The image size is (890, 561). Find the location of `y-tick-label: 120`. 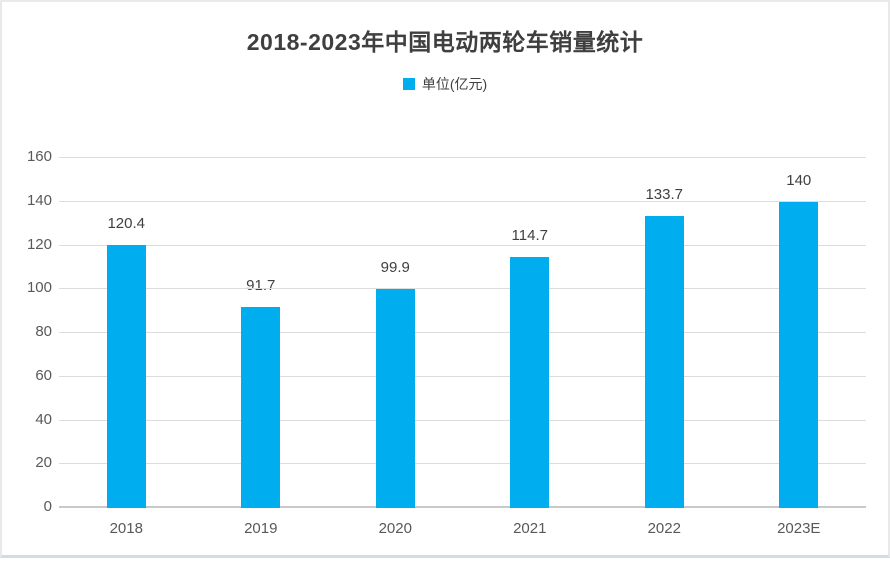

y-tick-label: 120 is located at coordinates (39, 244).